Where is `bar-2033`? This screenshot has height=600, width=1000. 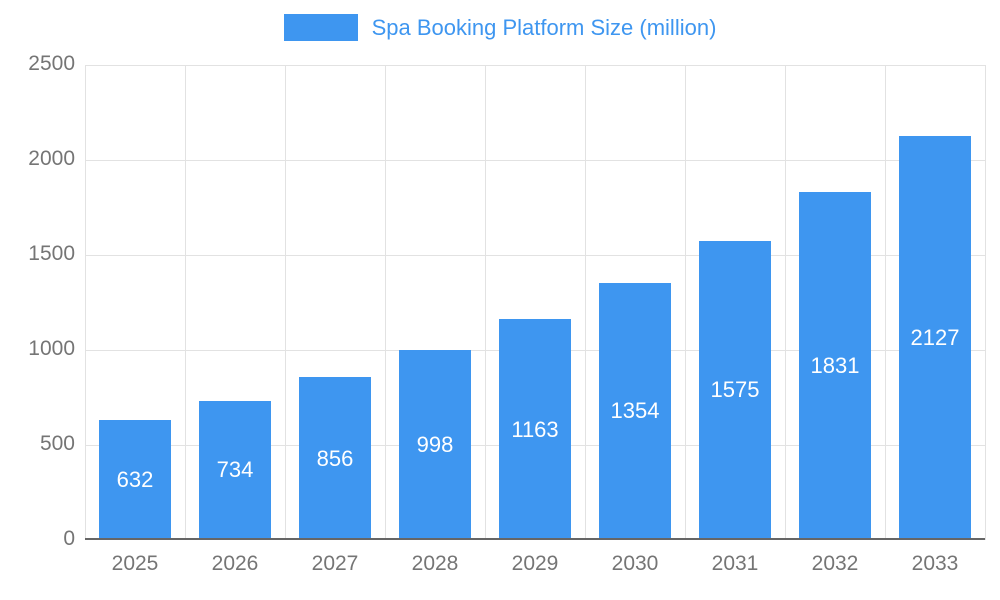
bar-2033 is located at coordinates (935, 337).